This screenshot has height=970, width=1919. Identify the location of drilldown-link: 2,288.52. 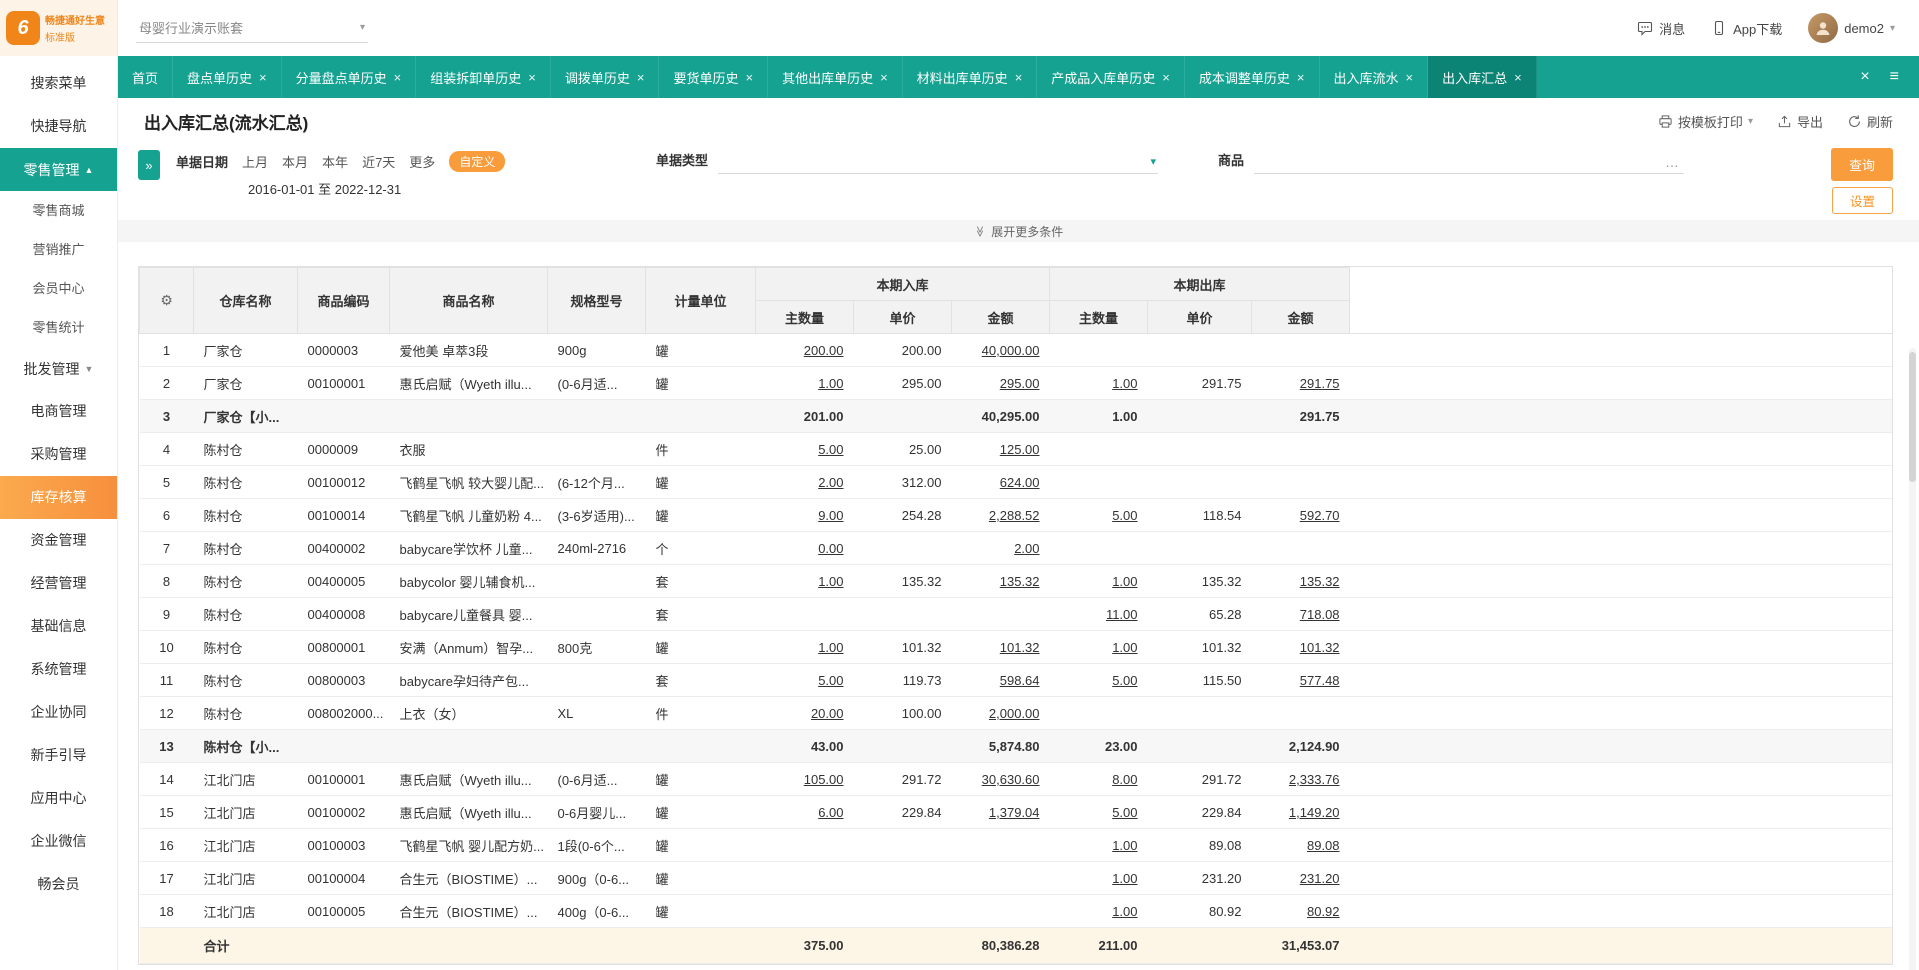
(1014, 515).